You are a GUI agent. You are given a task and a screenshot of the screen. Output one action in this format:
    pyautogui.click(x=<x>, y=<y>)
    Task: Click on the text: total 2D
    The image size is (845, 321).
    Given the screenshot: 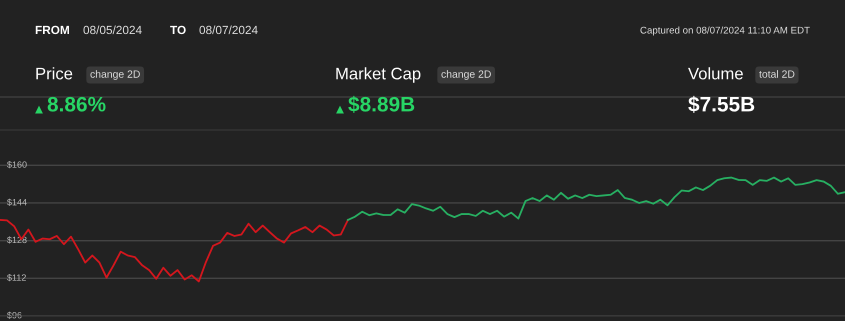 What is the action you would take?
    pyautogui.click(x=776, y=74)
    